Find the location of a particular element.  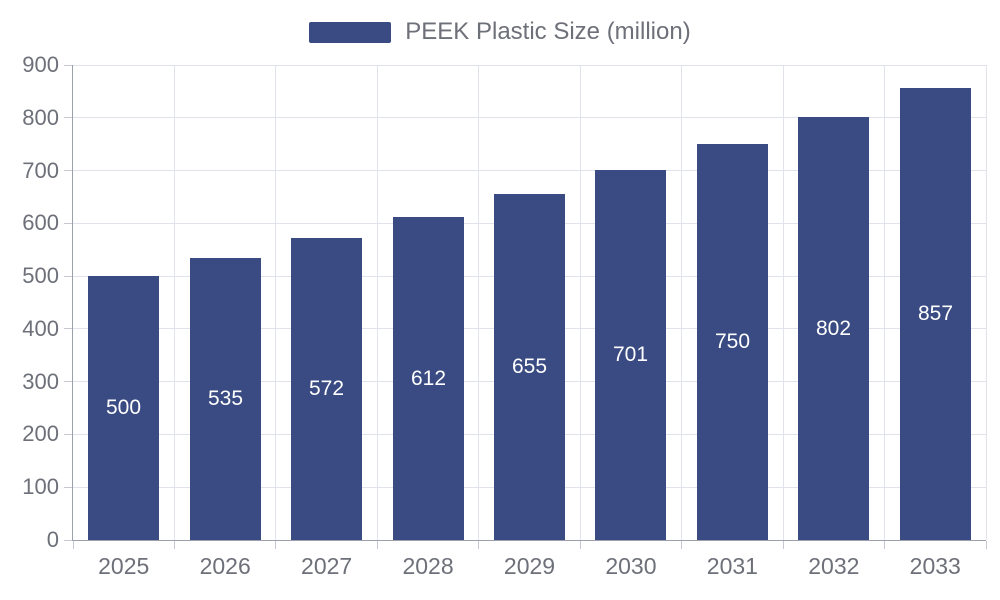

y-axis-label: 700 is located at coordinates (40, 170).